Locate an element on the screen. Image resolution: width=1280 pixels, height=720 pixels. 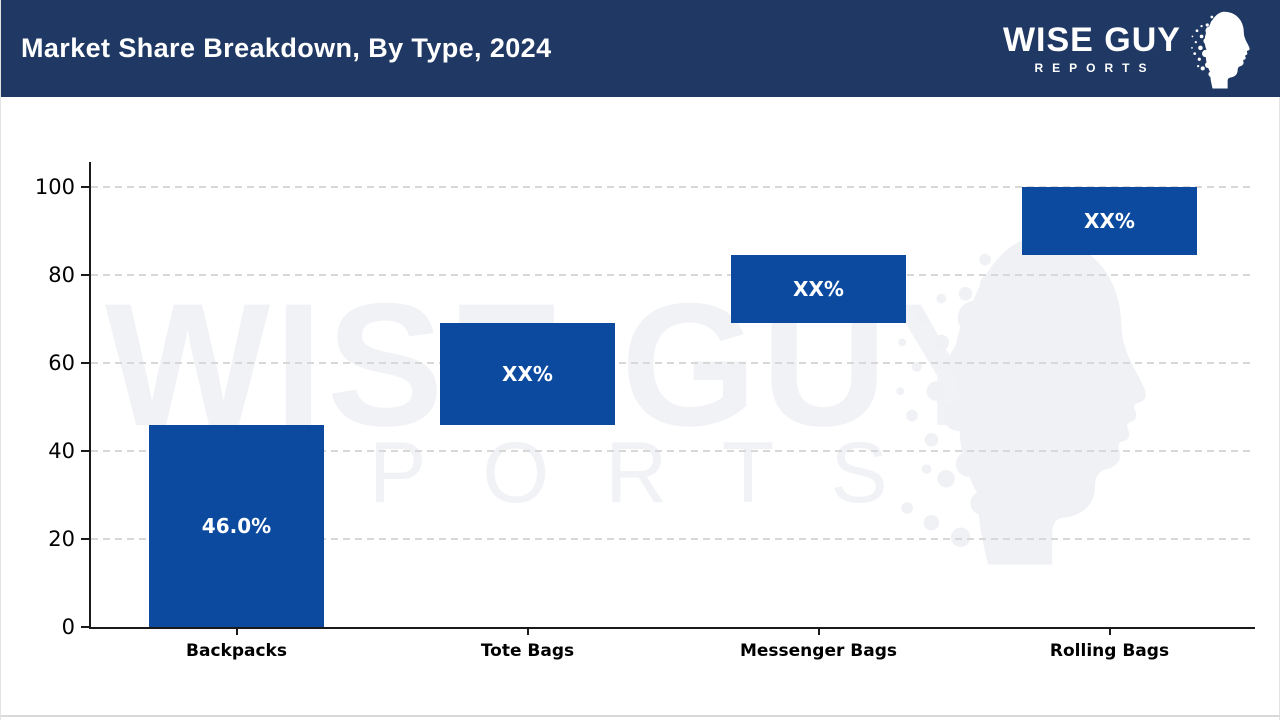
logo: WISE GUY REPORTS is located at coordinates (1135, 49).